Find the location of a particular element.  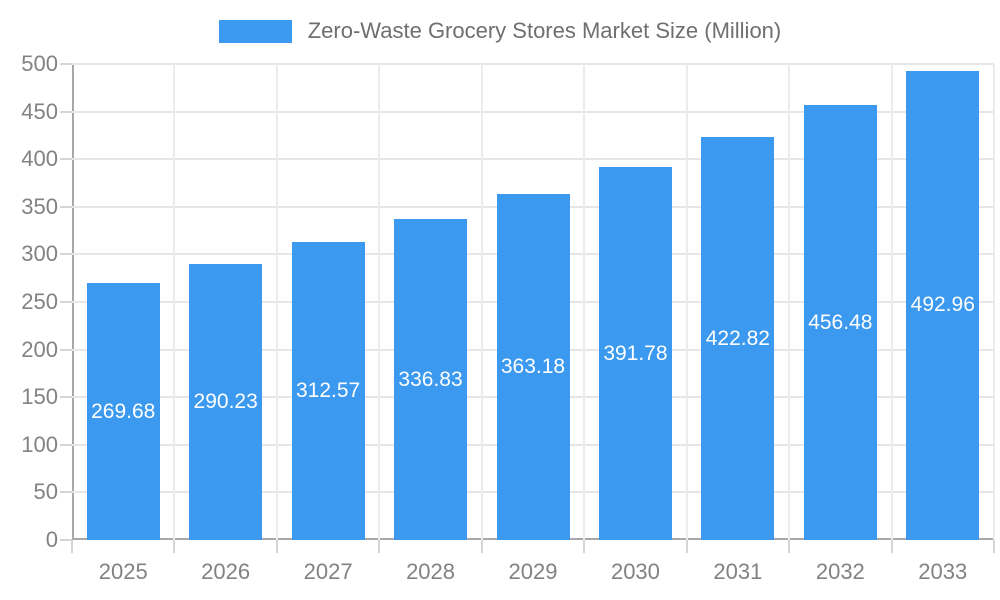

y-tick-label: 450 is located at coordinates (39, 111).